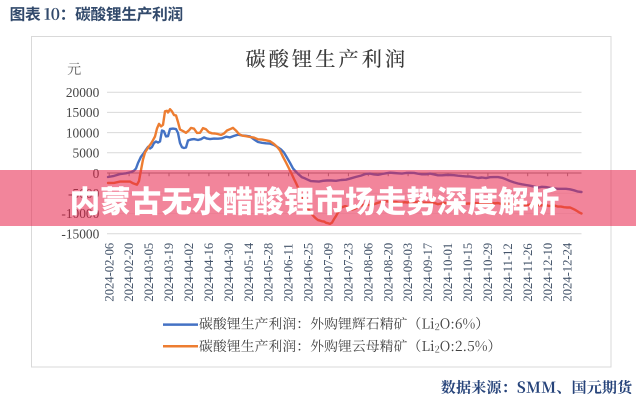 This screenshot has height=400, width=636. Describe the element at coordinates (448, 272) in the screenshot. I see `svg-text: 2024-10-01` at that location.